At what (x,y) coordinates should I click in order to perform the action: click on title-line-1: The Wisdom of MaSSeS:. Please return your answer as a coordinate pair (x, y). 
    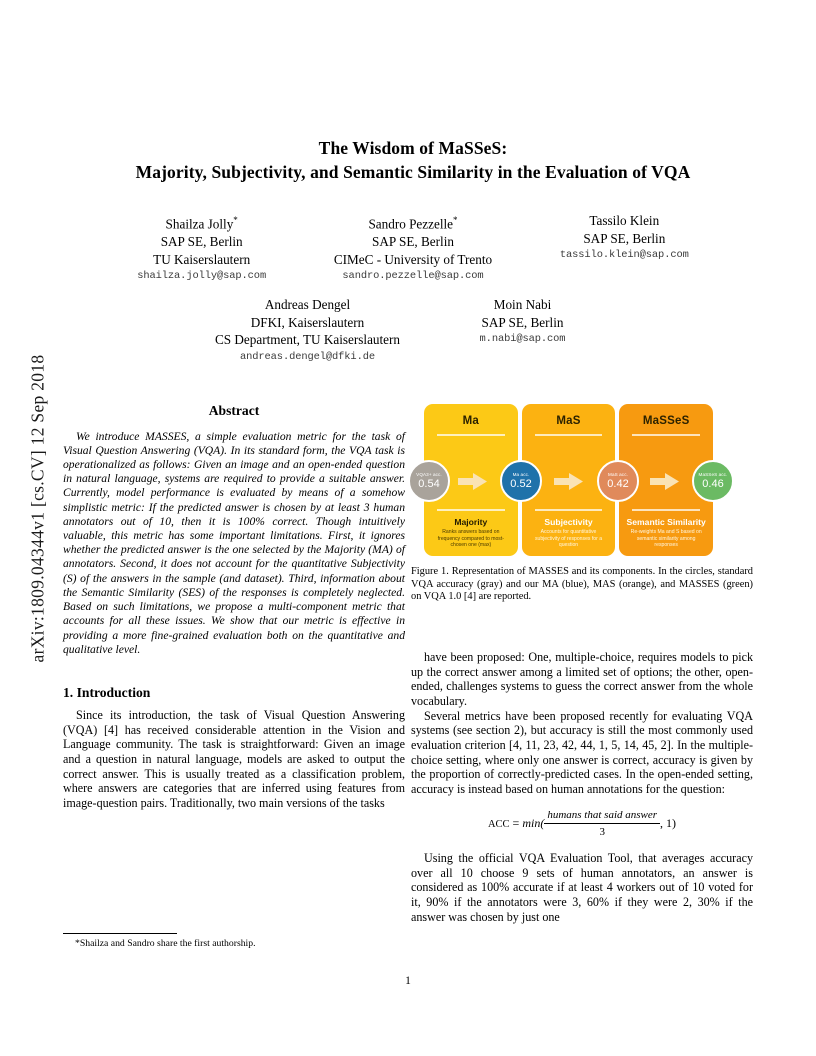
    Looking at the image, I should click on (413, 148).